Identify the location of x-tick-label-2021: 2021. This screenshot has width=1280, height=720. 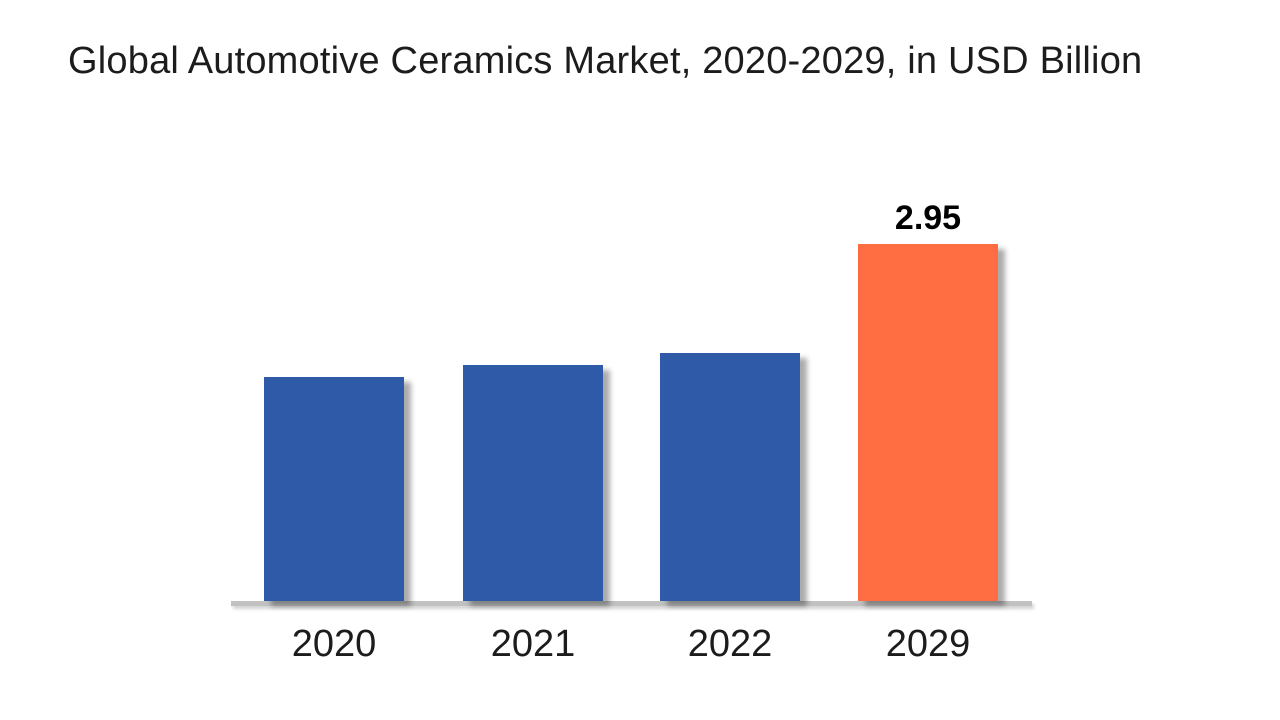
(533, 644).